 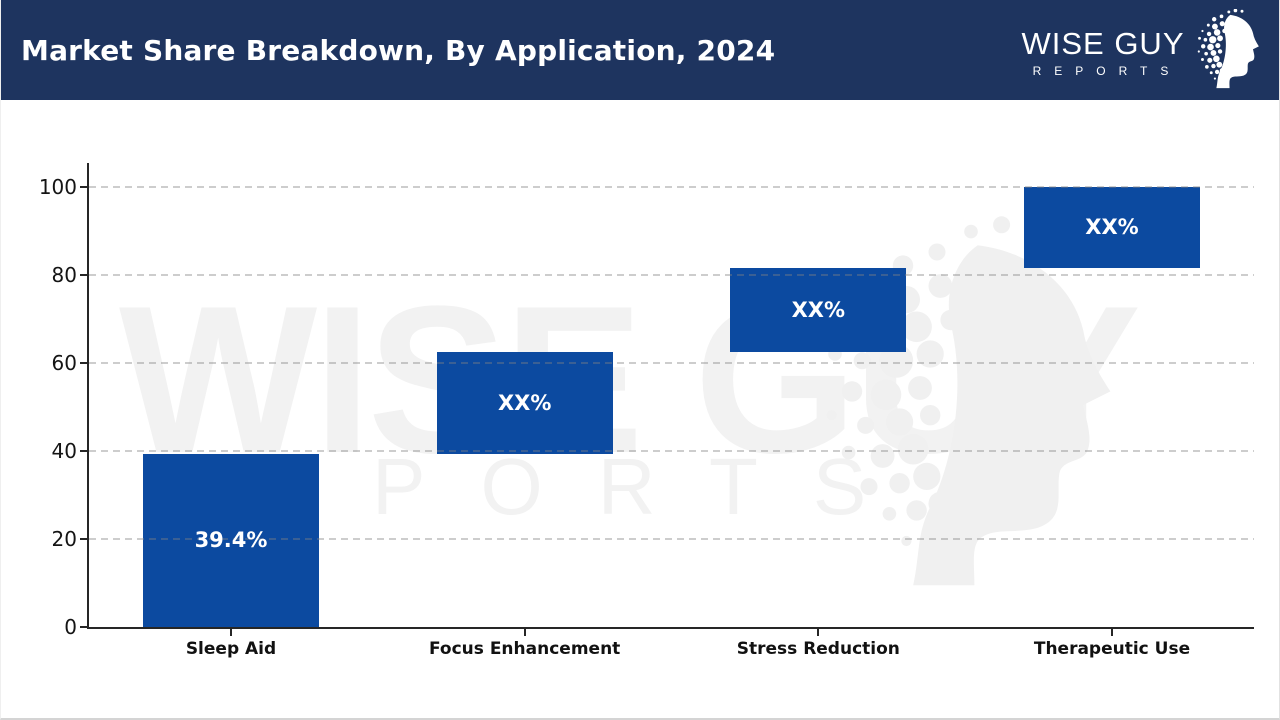 What do you see at coordinates (536, 486) in the screenshot?
I see `watermark-wordmark-sub: REPORTS` at bounding box center [536, 486].